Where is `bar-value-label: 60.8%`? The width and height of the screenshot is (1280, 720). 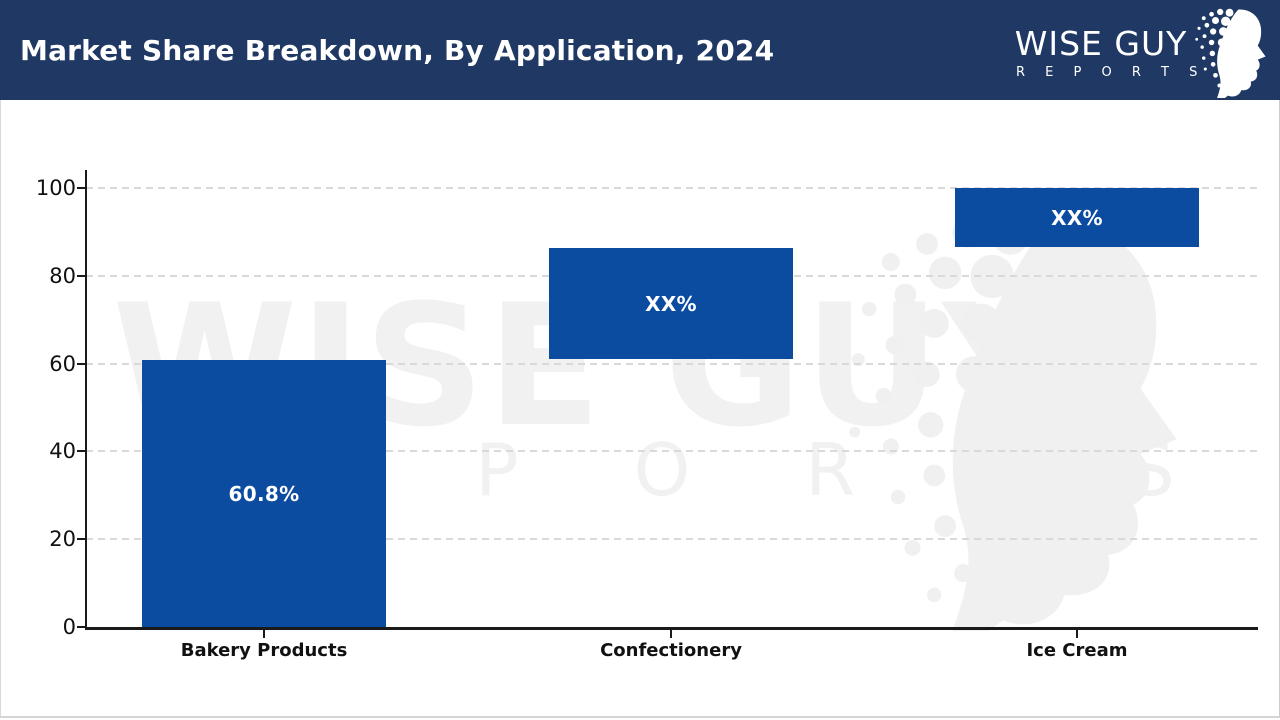 bar-value-label: 60.8% is located at coordinates (264, 493).